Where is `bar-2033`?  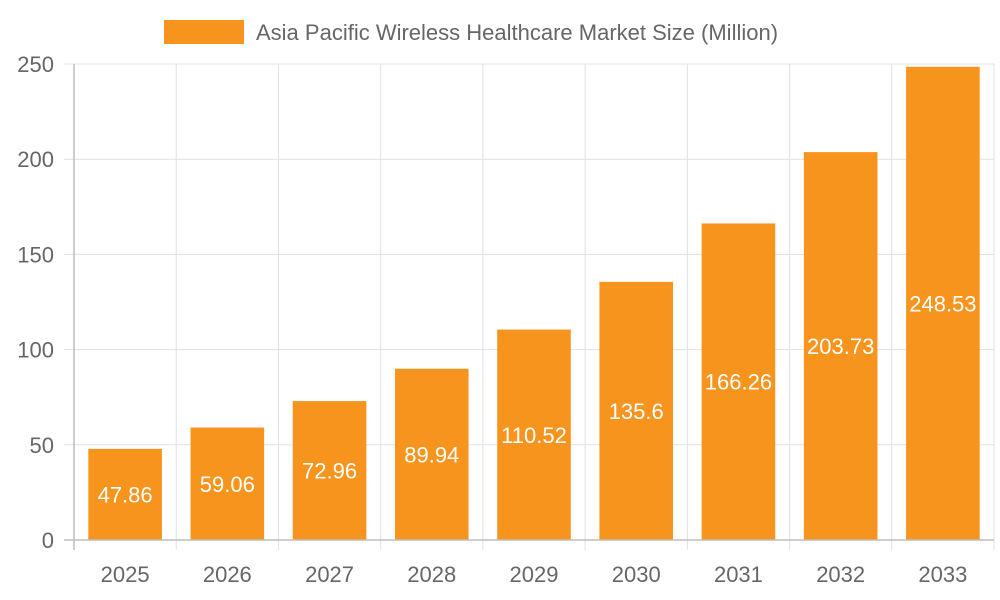
bar-2033 is located at coordinates (943, 303).